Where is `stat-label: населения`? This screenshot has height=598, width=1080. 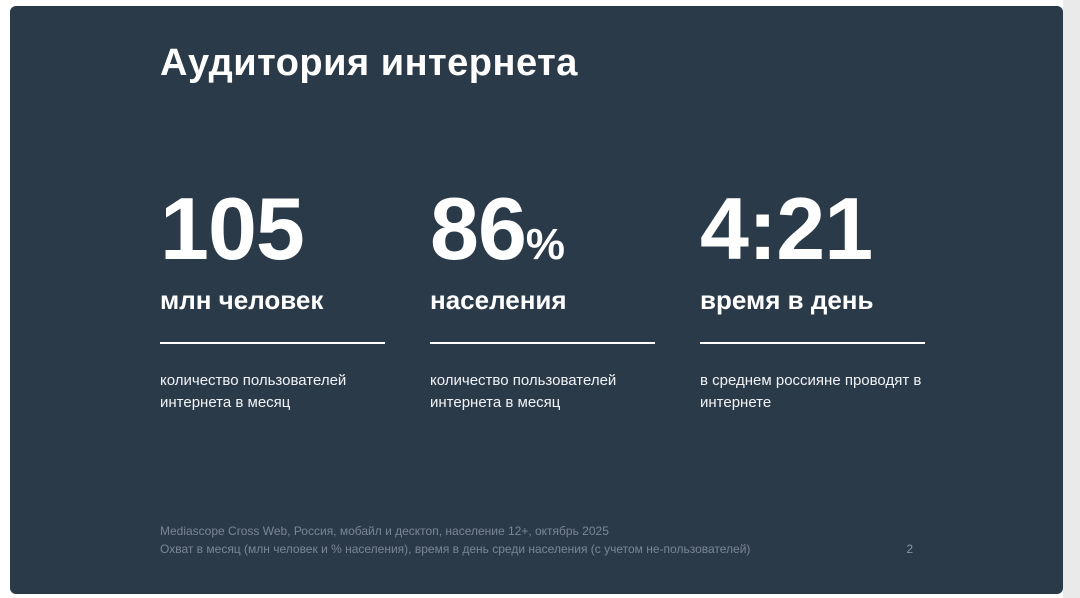 stat-label: населения is located at coordinates (498, 300).